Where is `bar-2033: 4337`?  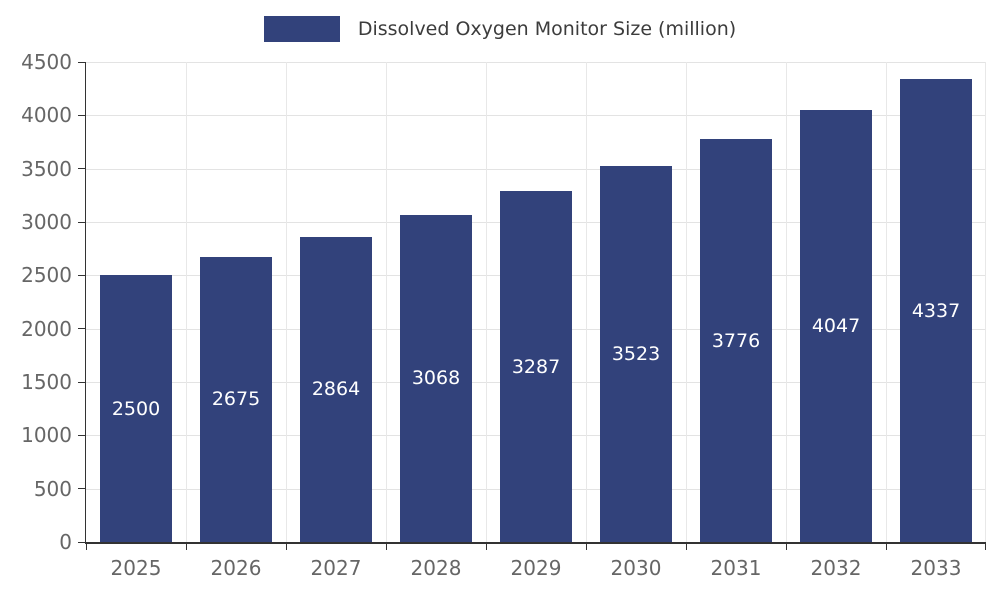
bar-2033: 4337 is located at coordinates (936, 310).